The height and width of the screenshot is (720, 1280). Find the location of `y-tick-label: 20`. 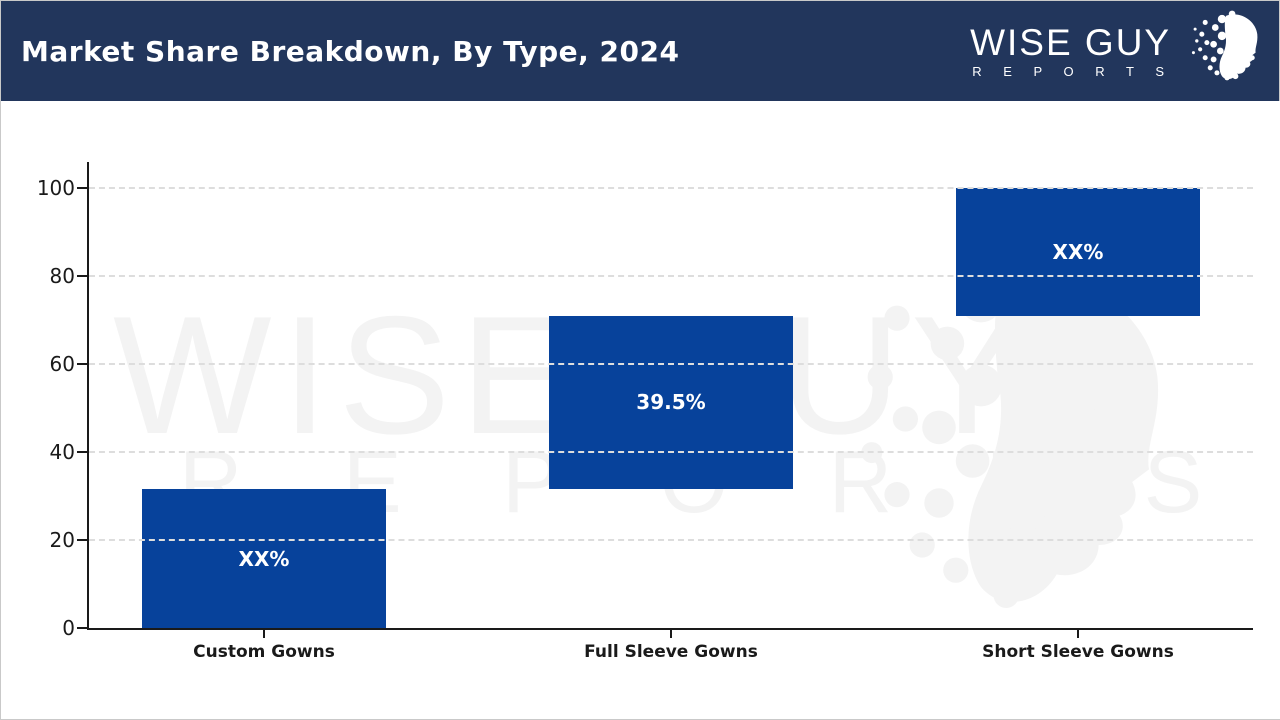

y-tick-label: 20 is located at coordinates (62, 540).